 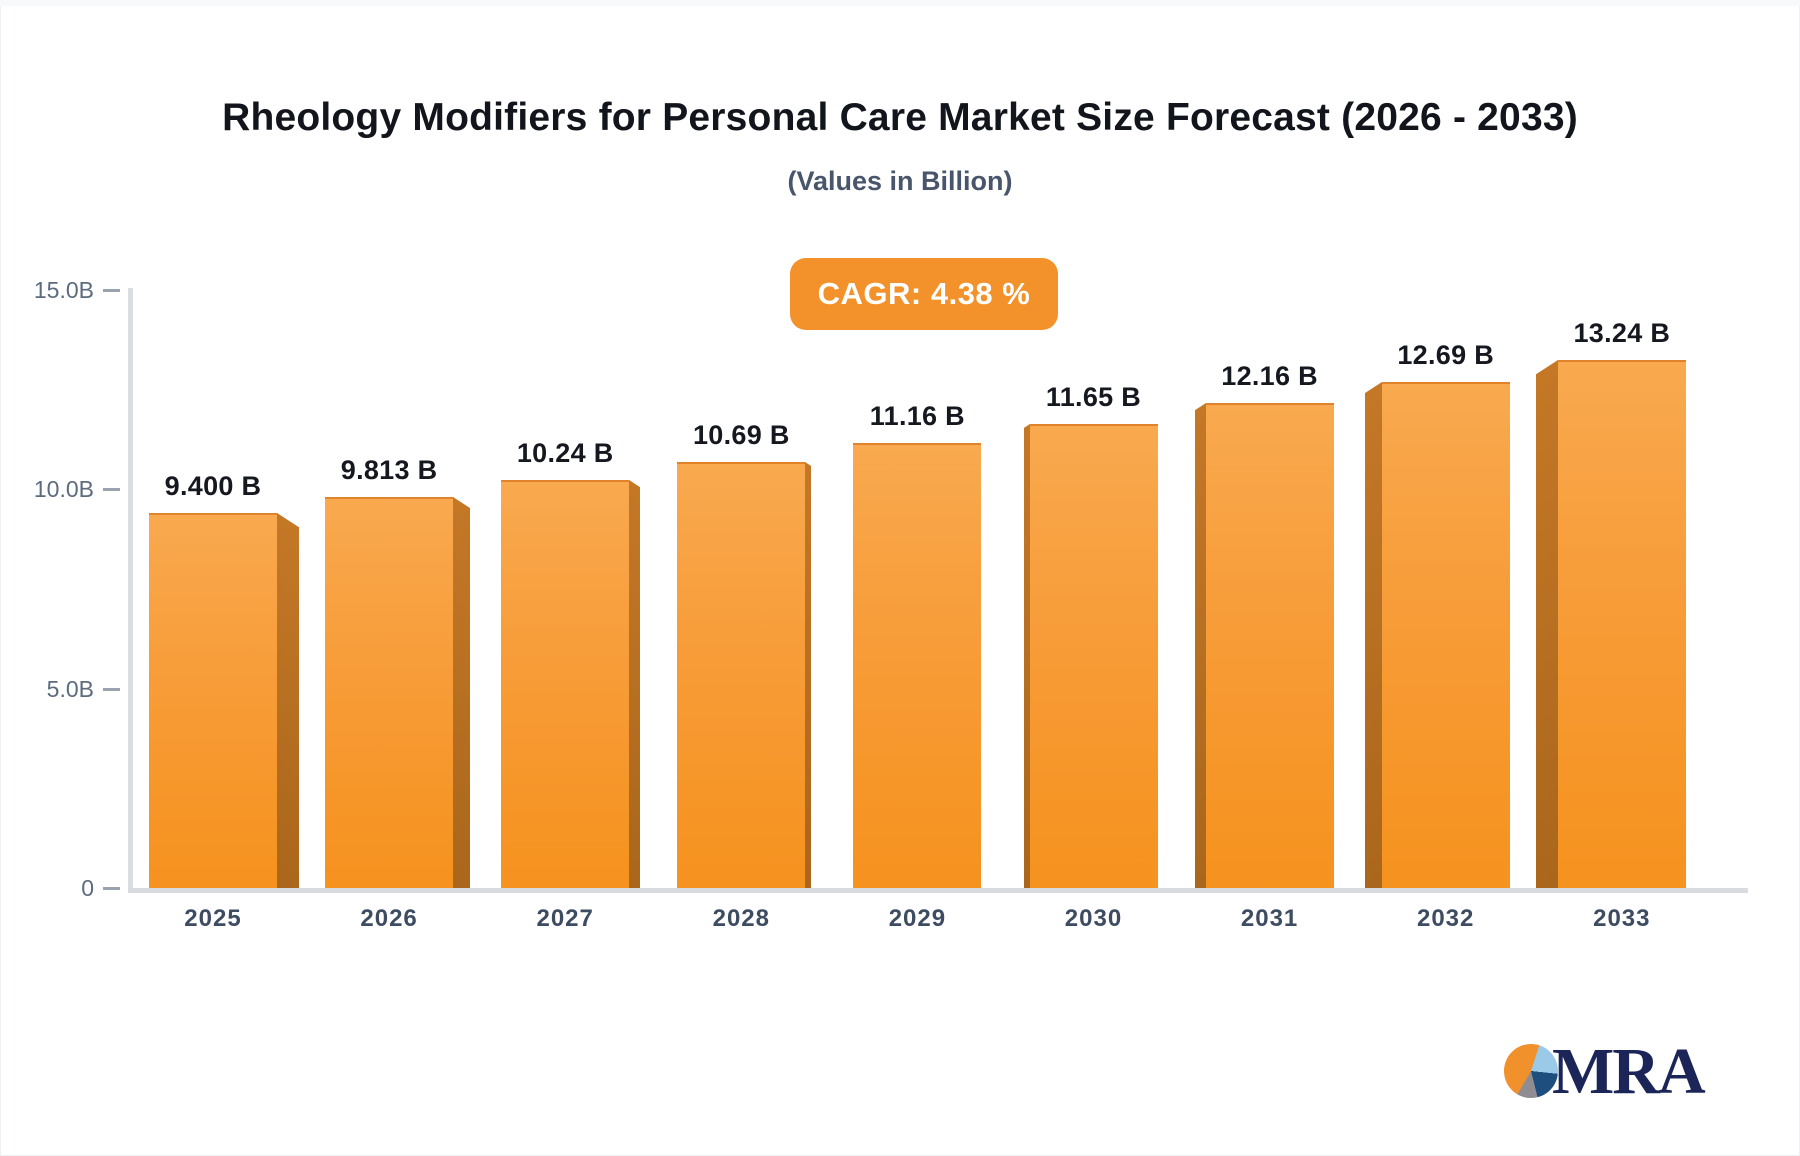 I want to click on bar-2033, so click(x=1610, y=624).